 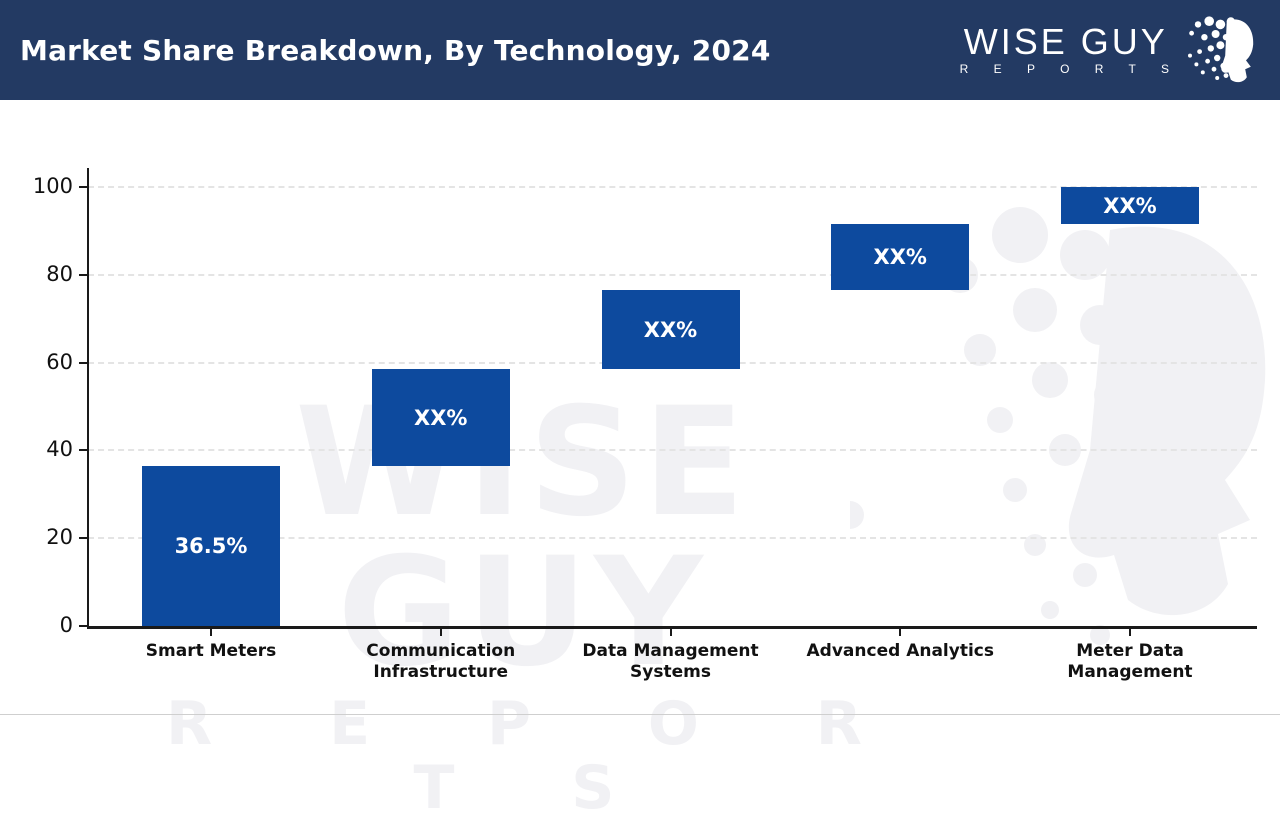 I want to click on logo-face-icon, so click(x=1221, y=49).